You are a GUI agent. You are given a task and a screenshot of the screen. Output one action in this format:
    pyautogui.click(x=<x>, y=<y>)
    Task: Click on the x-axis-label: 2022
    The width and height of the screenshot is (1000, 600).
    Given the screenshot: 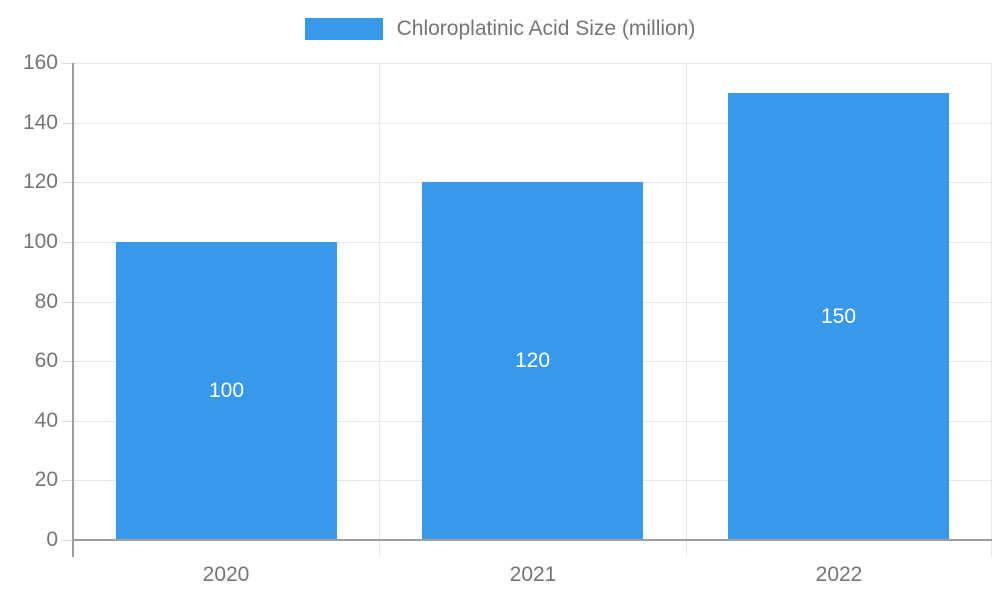 What is the action you would take?
    pyautogui.click(x=839, y=574)
    